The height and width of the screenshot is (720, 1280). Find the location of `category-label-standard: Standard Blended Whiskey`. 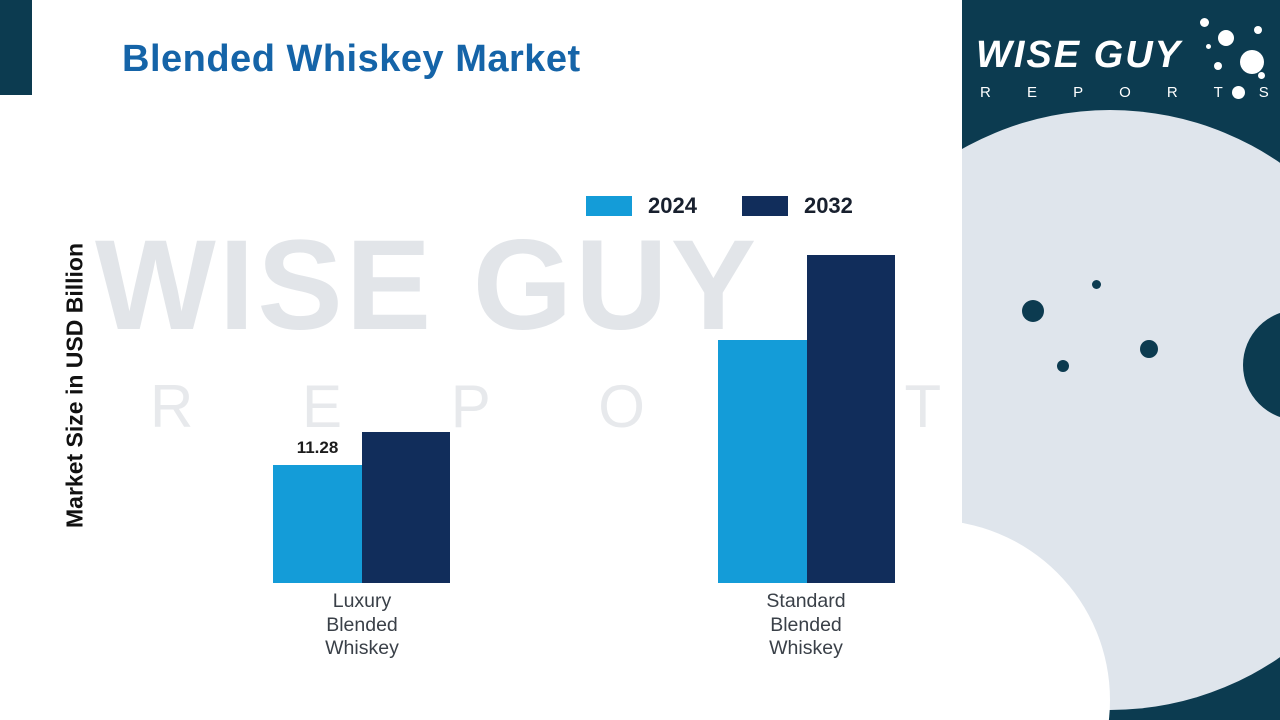

category-label-standard: Standard Blended Whiskey is located at coordinates (806, 624).